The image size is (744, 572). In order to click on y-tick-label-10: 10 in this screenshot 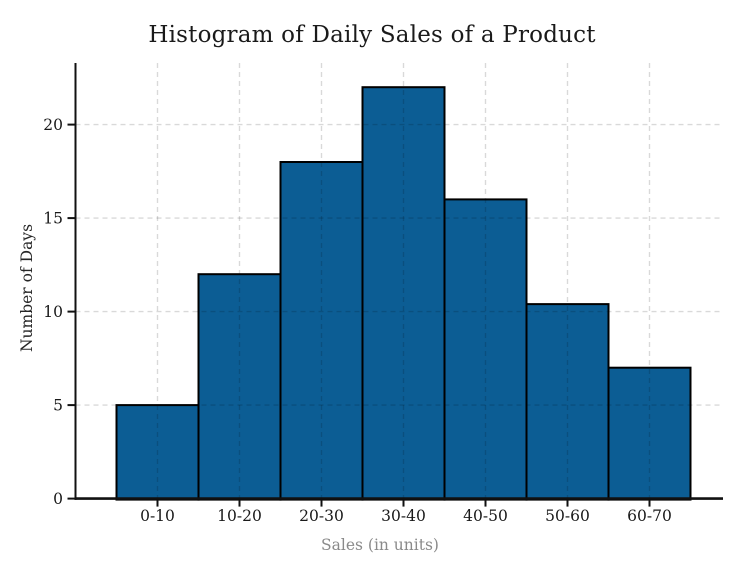, I will do `click(53, 312)`.